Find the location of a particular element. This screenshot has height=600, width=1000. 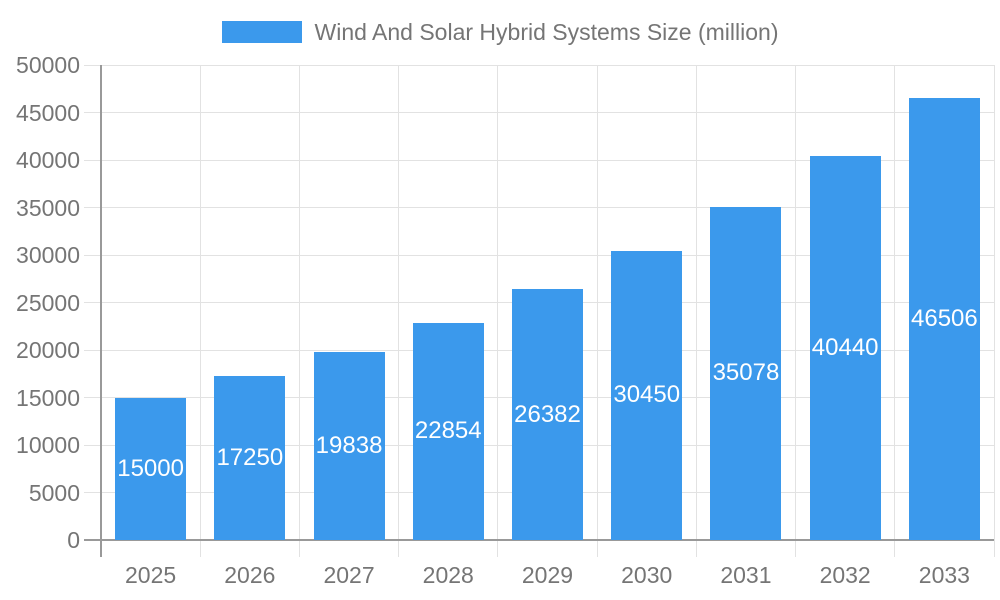

bar-2027 is located at coordinates (349, 445).